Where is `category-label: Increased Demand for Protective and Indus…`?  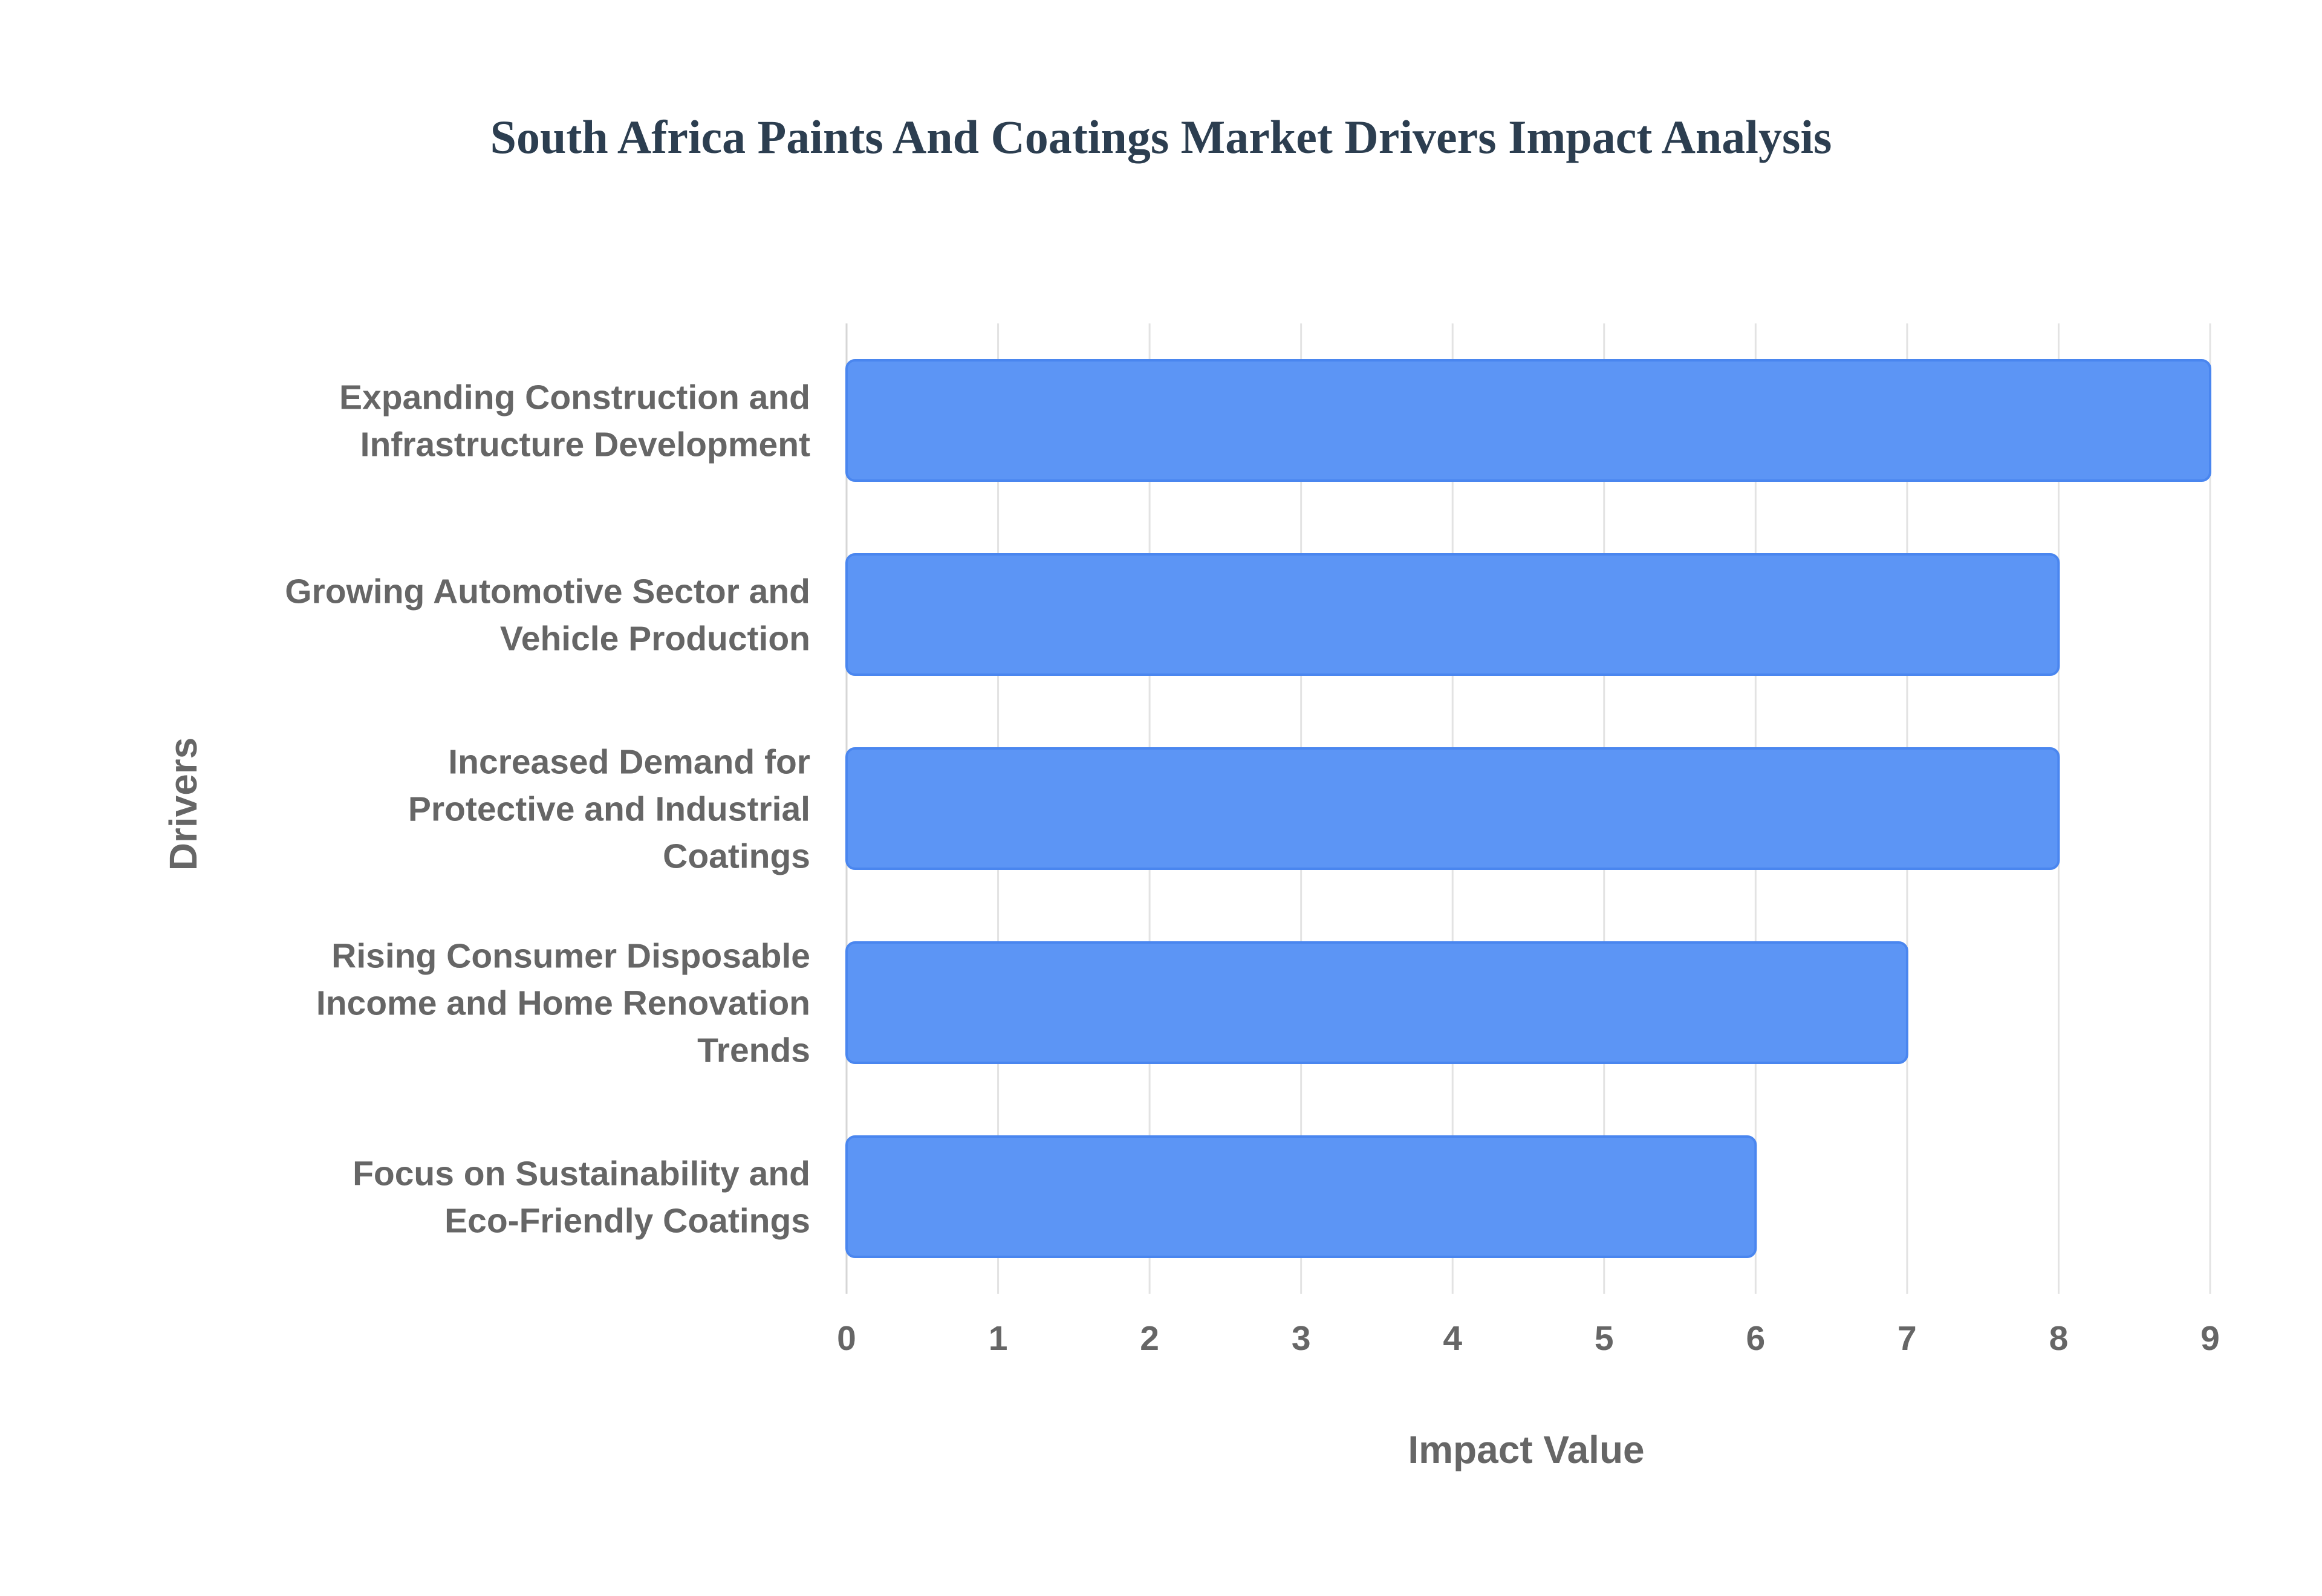
category-label: Increased Demand for Protective and Indus… is located at coordinates (609, 809).